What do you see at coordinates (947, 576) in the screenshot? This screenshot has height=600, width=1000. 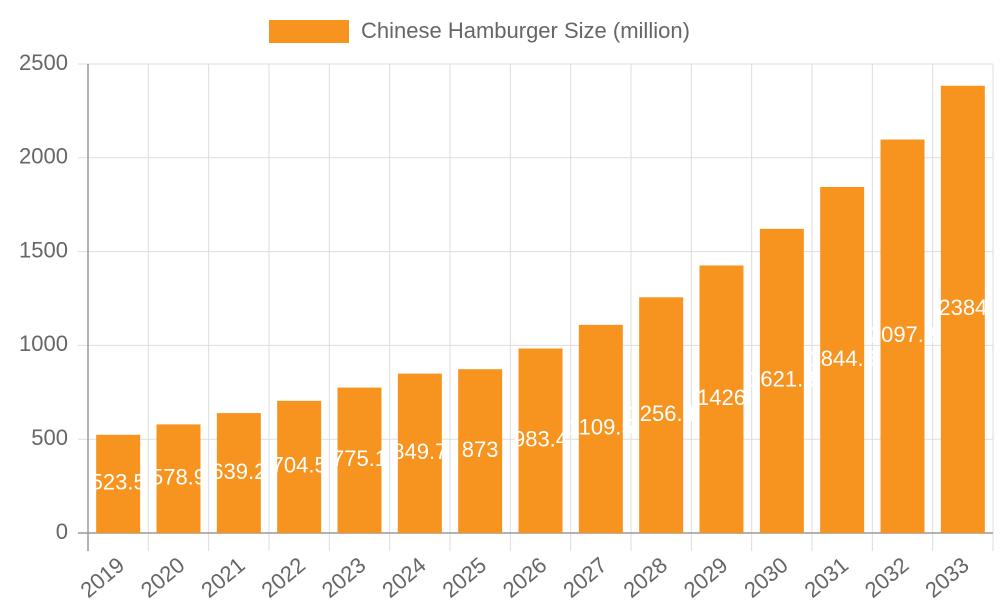 I see `x-tick-label: 2033` at bounding box center [947, 576].